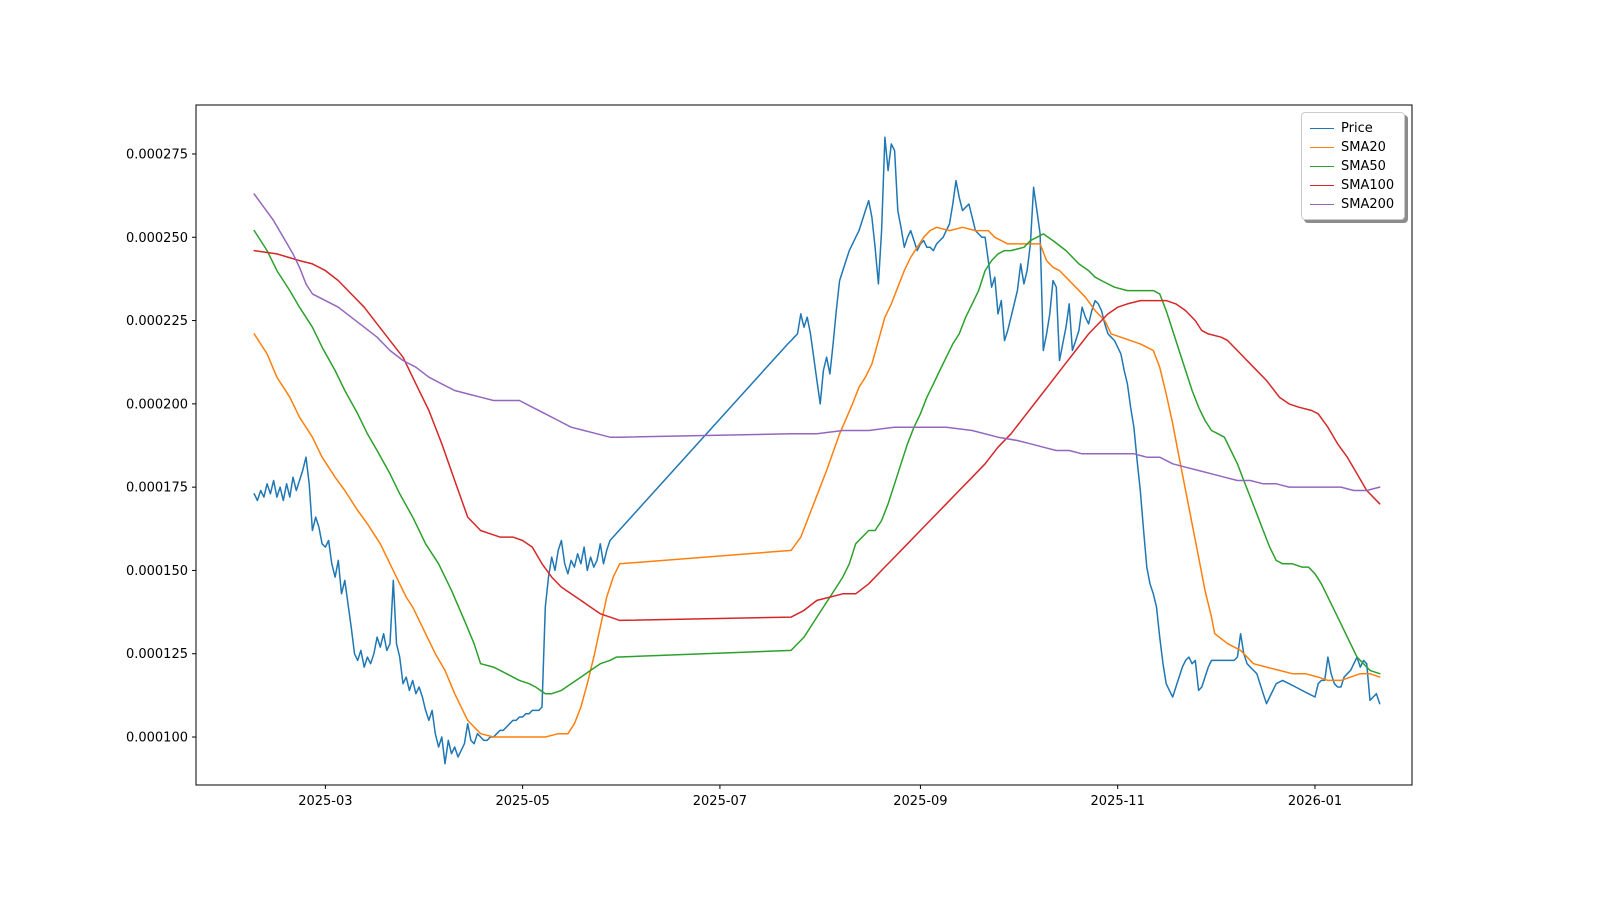 This screenshot has width=1600, height=900. Describe the element at coordinates (325, 801) in the screenshot. I see `x-tick-label: 2025-03` at that location.